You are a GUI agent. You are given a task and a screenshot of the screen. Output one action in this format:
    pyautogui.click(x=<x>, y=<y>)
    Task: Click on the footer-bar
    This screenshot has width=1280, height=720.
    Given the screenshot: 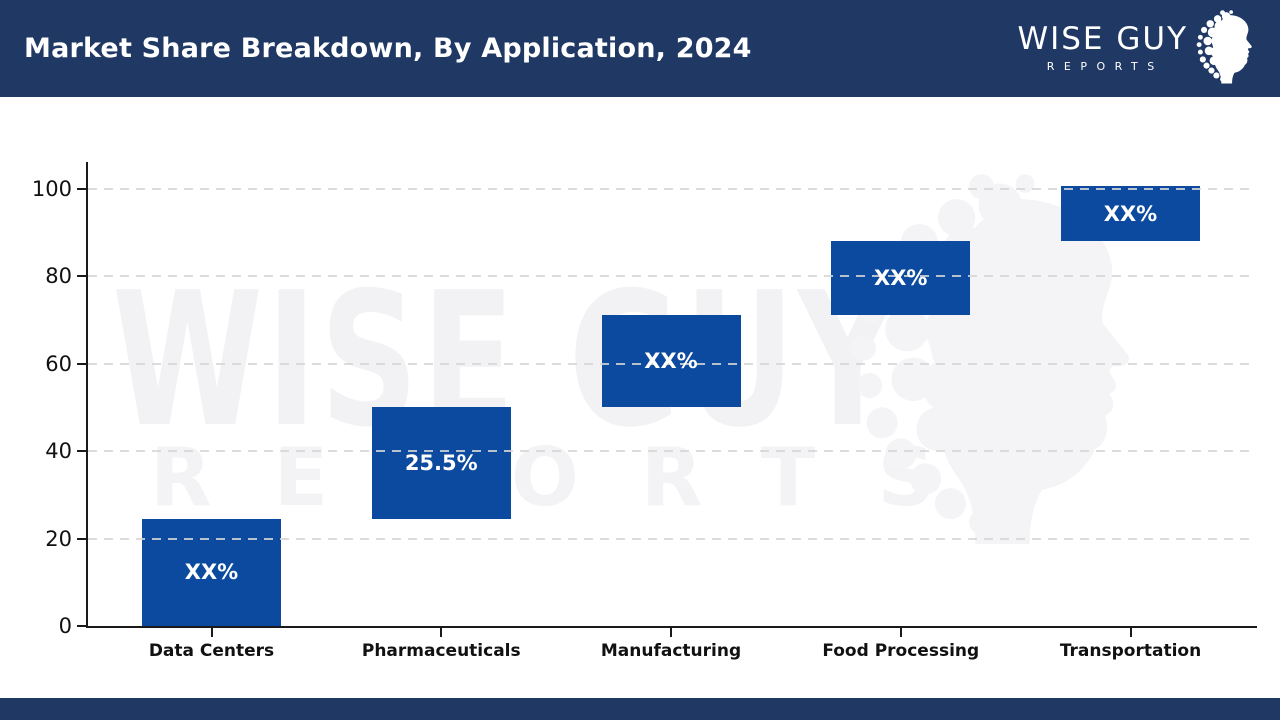 What is the action you would take?
    pyautogui.click(x=640, y=709)
    